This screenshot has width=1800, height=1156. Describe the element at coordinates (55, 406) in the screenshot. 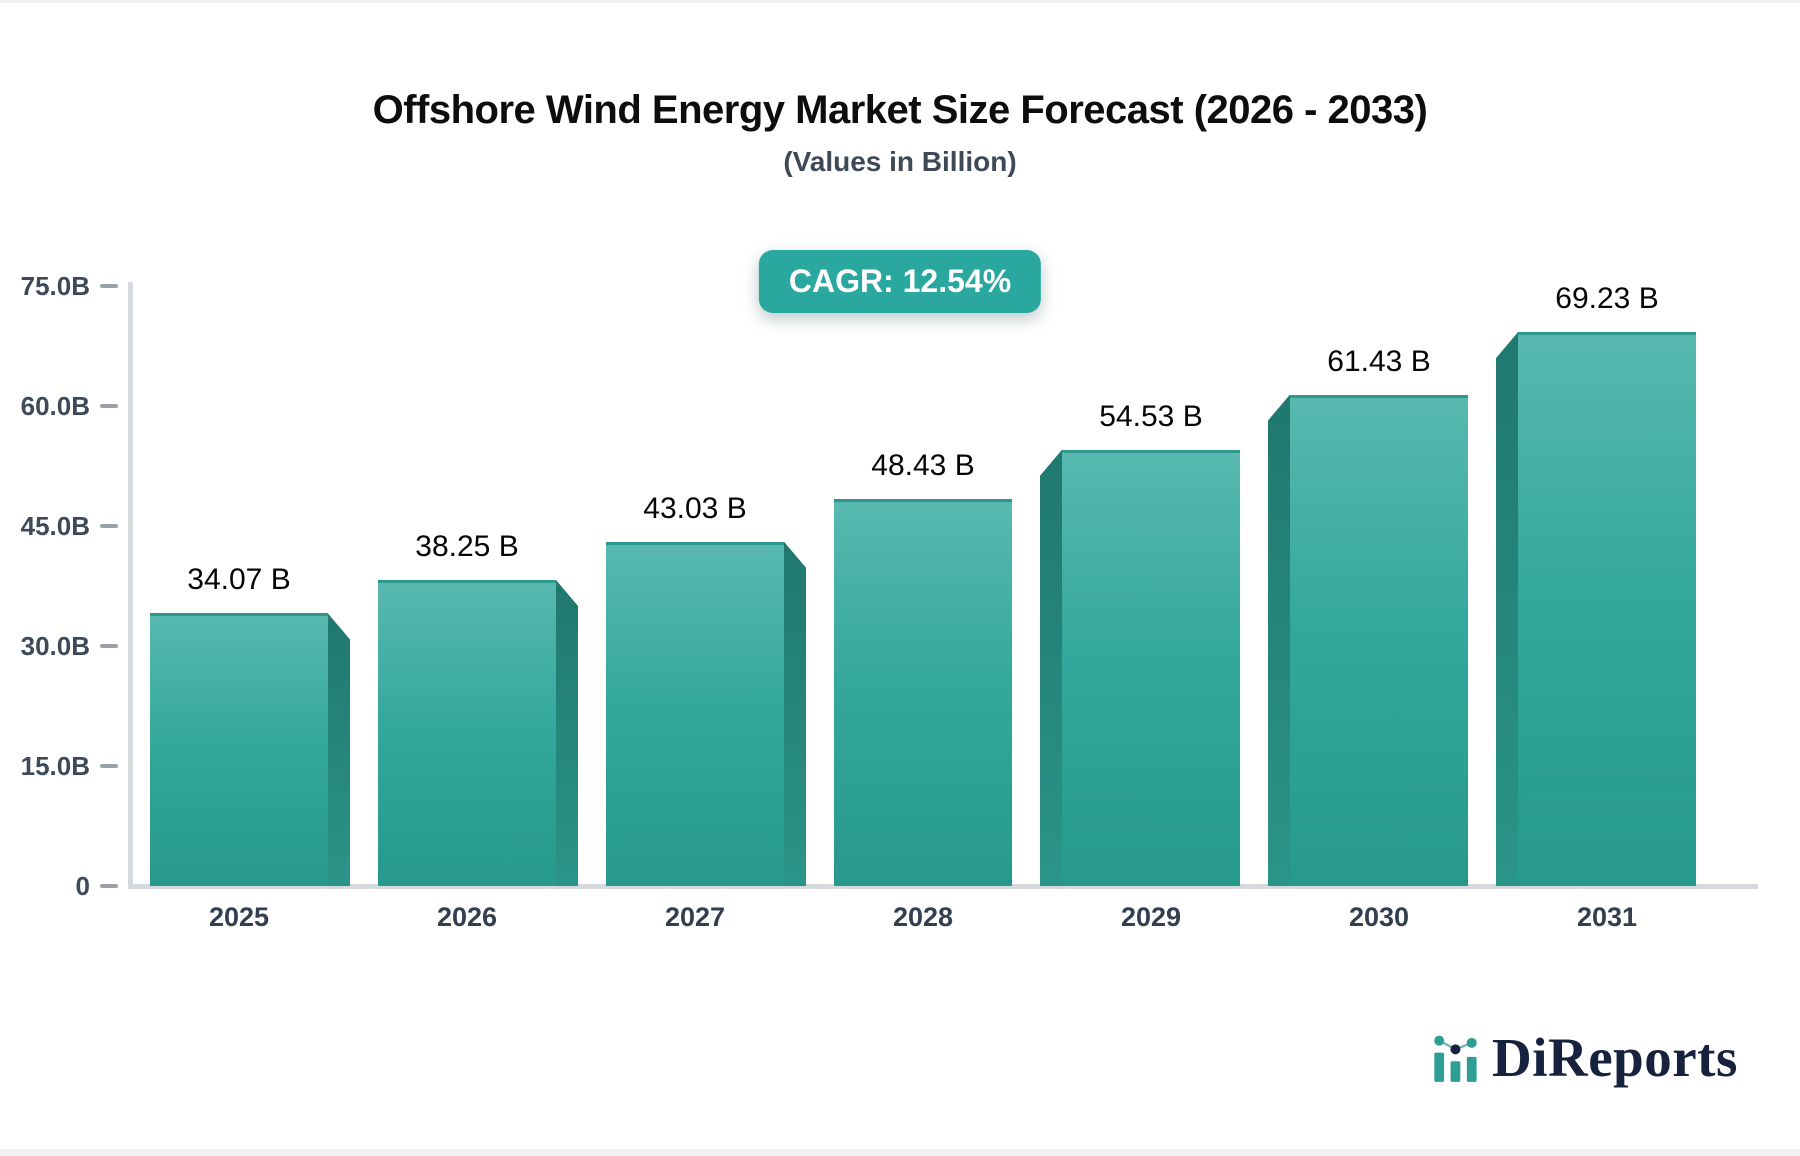

I see `y-tick-label: 60.0B` at that location.